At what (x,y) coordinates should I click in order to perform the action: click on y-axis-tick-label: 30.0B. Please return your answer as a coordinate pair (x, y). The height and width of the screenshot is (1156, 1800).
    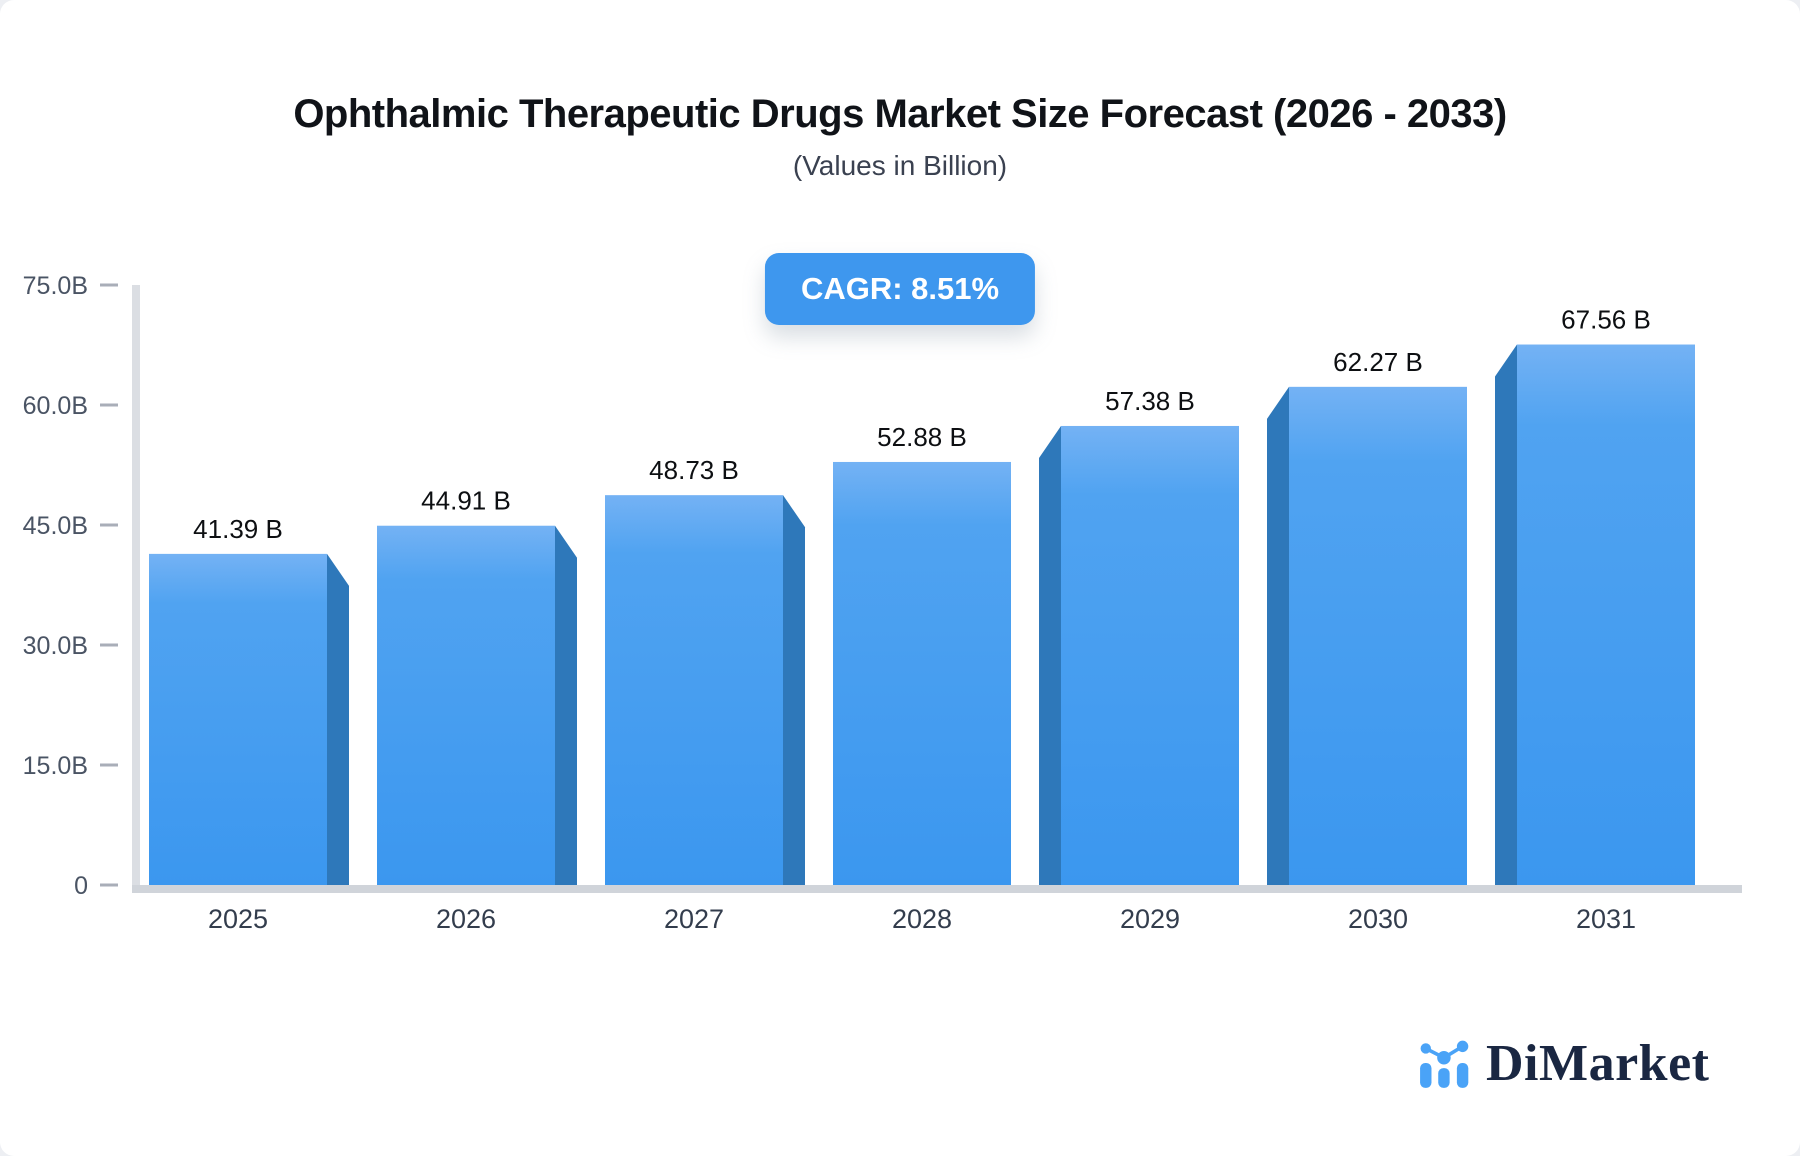
    Looking at the image, I should click on (55, 646).